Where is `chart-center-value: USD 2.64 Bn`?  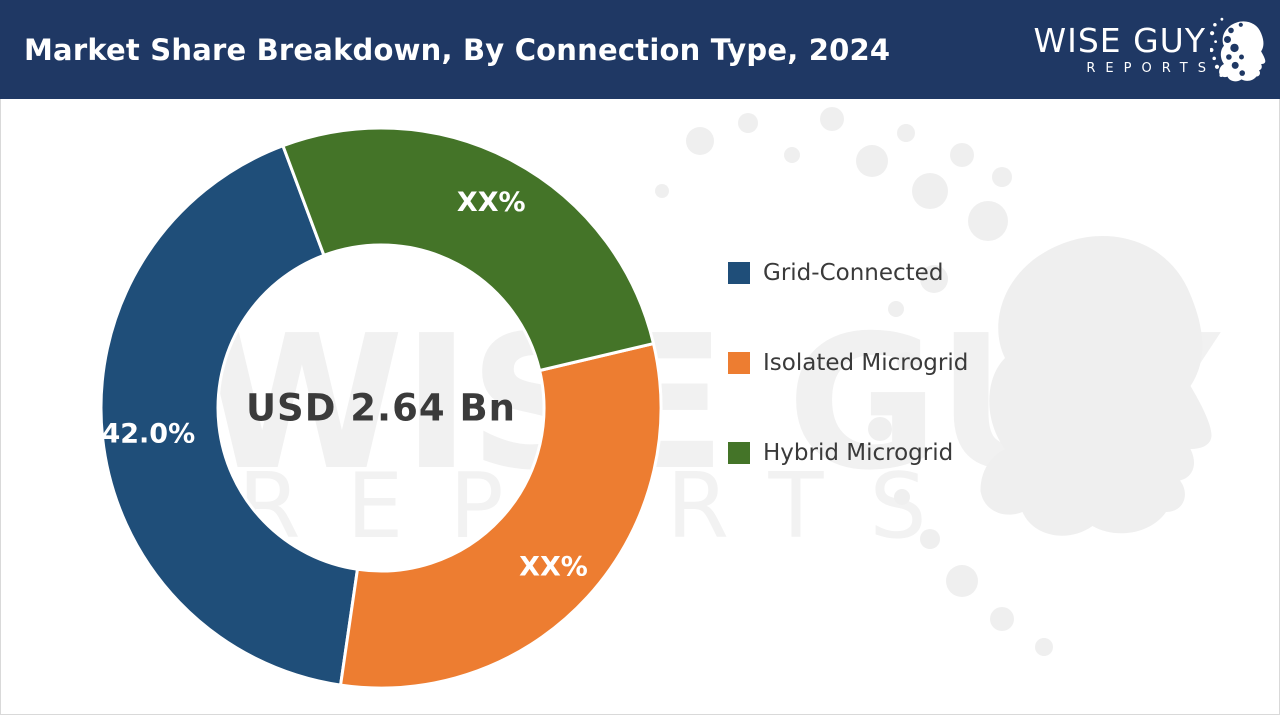
chart-center-value: USD 2.64 Bn is located at coordinates (381, 408).